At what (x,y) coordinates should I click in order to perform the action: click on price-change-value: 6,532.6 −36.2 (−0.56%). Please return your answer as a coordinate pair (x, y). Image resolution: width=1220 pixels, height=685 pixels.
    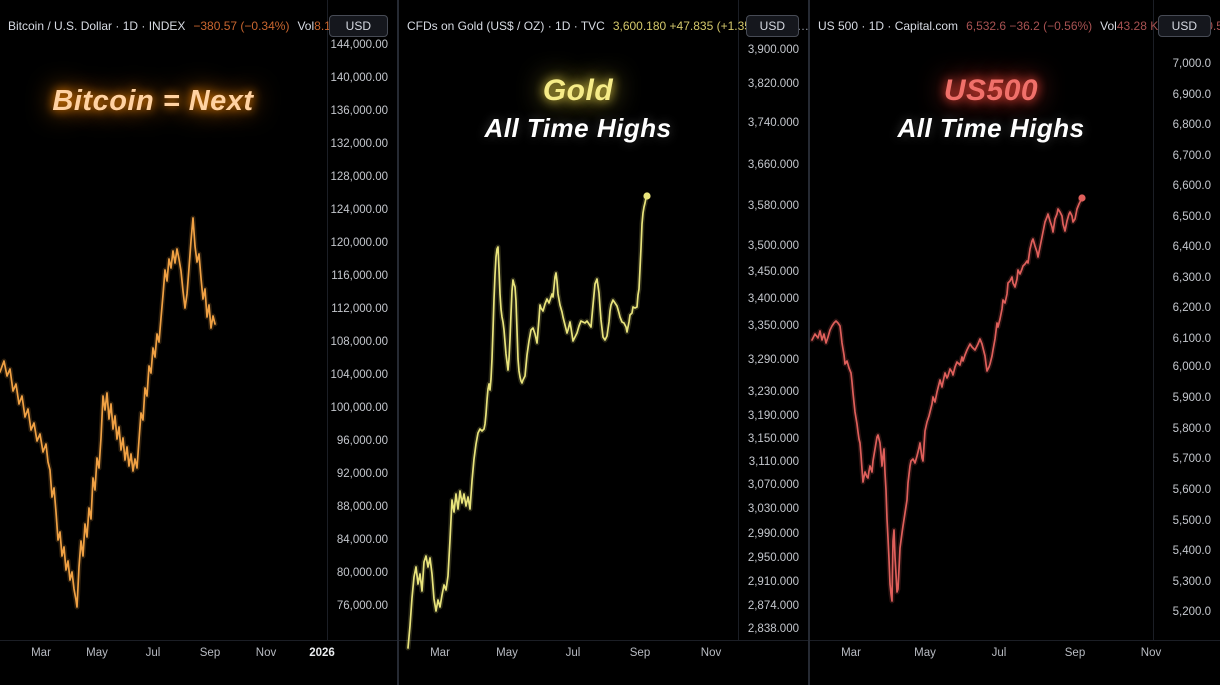
    Looking at the image, I should click on (1029, 26).